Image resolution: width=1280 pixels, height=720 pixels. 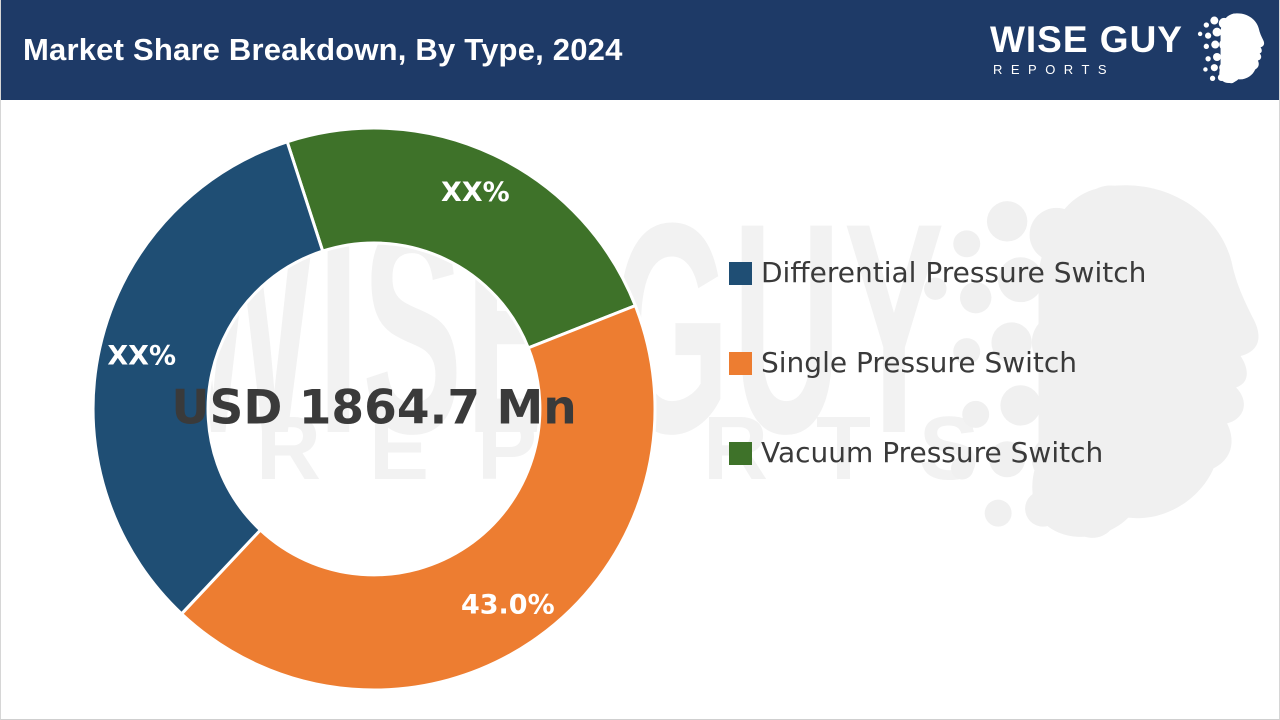 I want to click on legend-item-single-pressure-switch: Single Pressure Switch, so click(x=937, y=363).